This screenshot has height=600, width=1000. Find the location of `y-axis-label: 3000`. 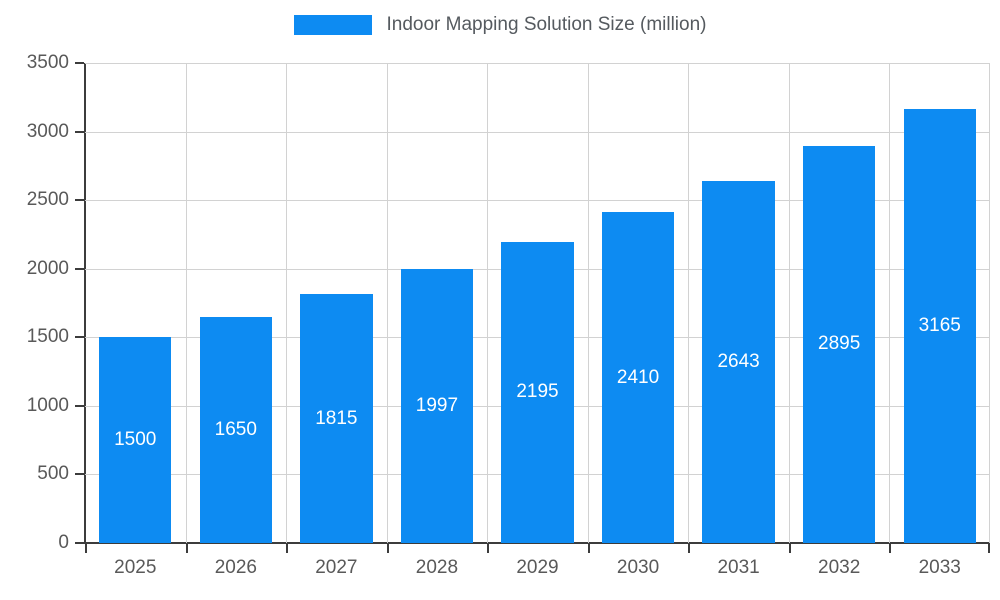

y-axis-label: 3000 is located at coordinates (47, 131).